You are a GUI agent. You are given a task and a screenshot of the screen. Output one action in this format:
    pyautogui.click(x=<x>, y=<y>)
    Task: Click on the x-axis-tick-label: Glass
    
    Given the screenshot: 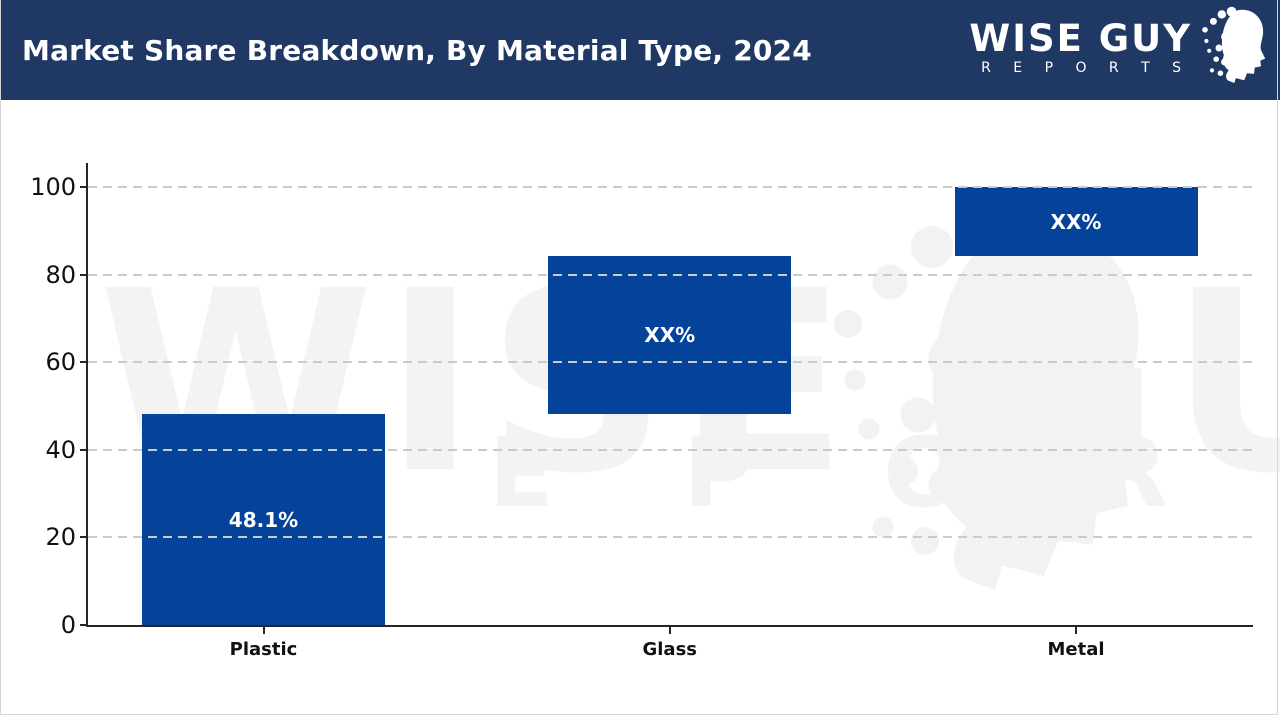 What is the action you would take?
    pyautogui.click(x=670, y=649)
    